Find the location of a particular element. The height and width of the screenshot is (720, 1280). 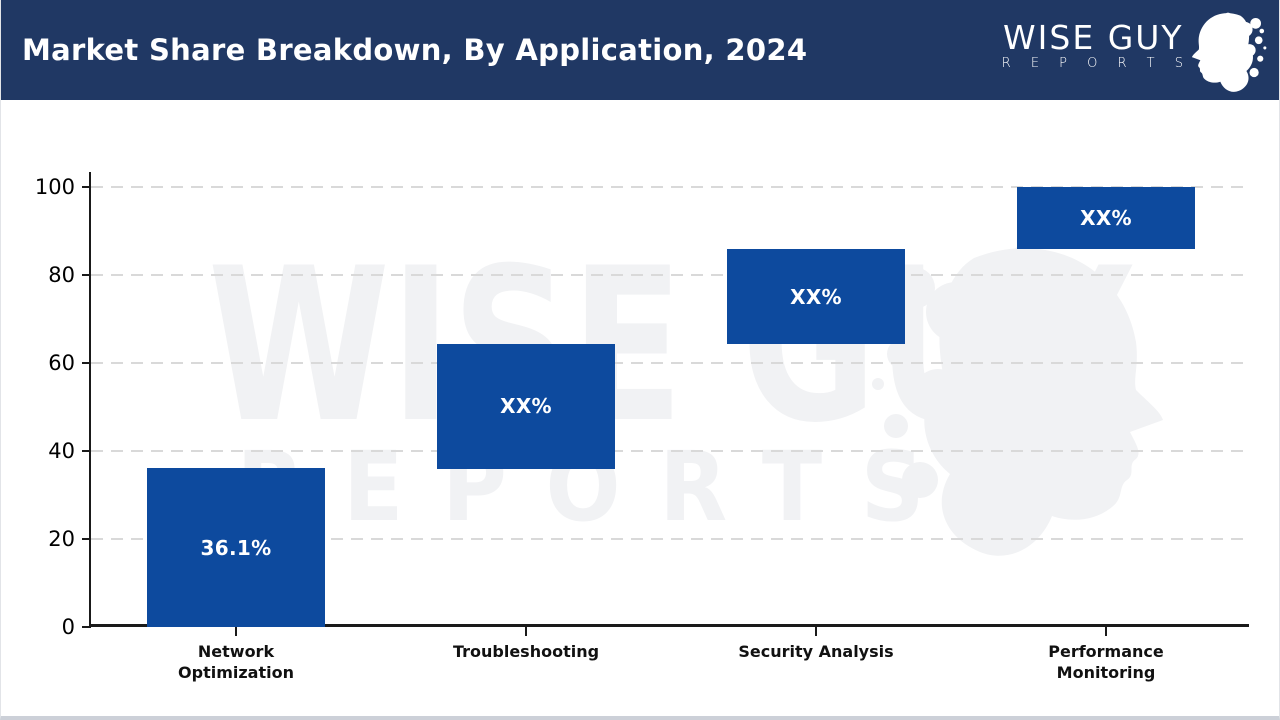

bar-performance-monitoring: XX% is located at coordinates (1106, 218).